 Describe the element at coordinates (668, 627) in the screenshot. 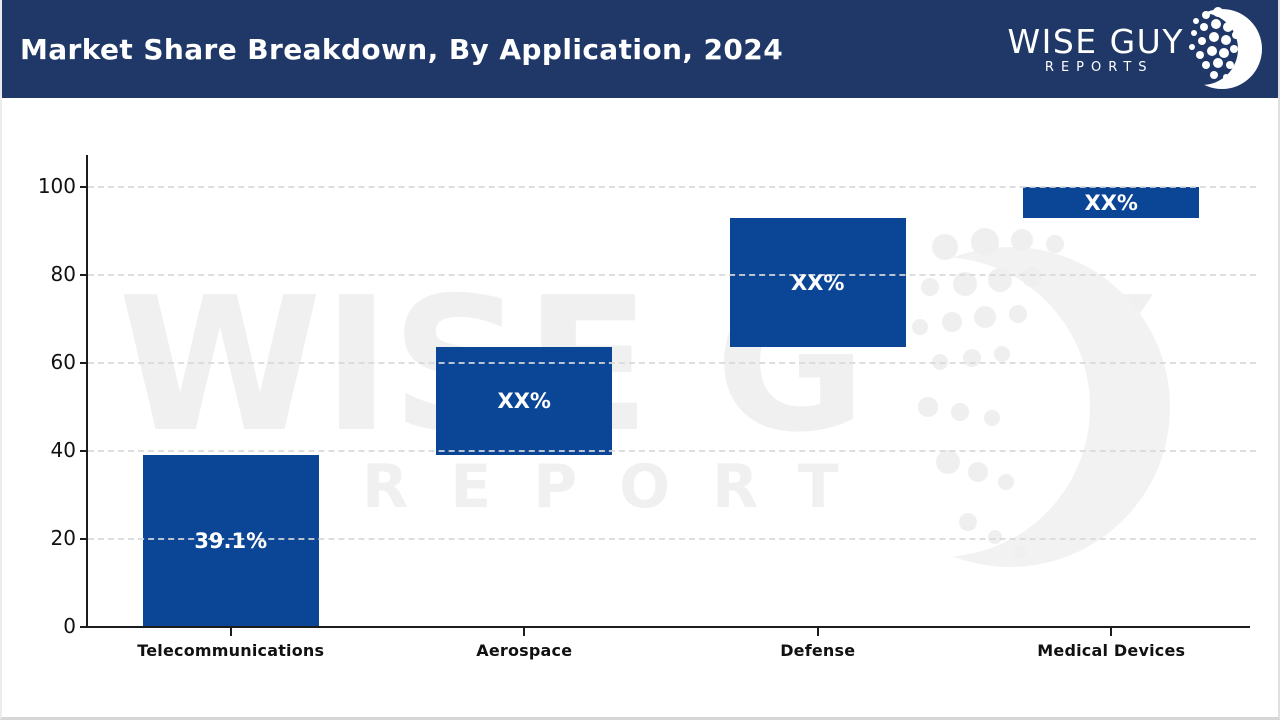

I see `x-axis` at that location.